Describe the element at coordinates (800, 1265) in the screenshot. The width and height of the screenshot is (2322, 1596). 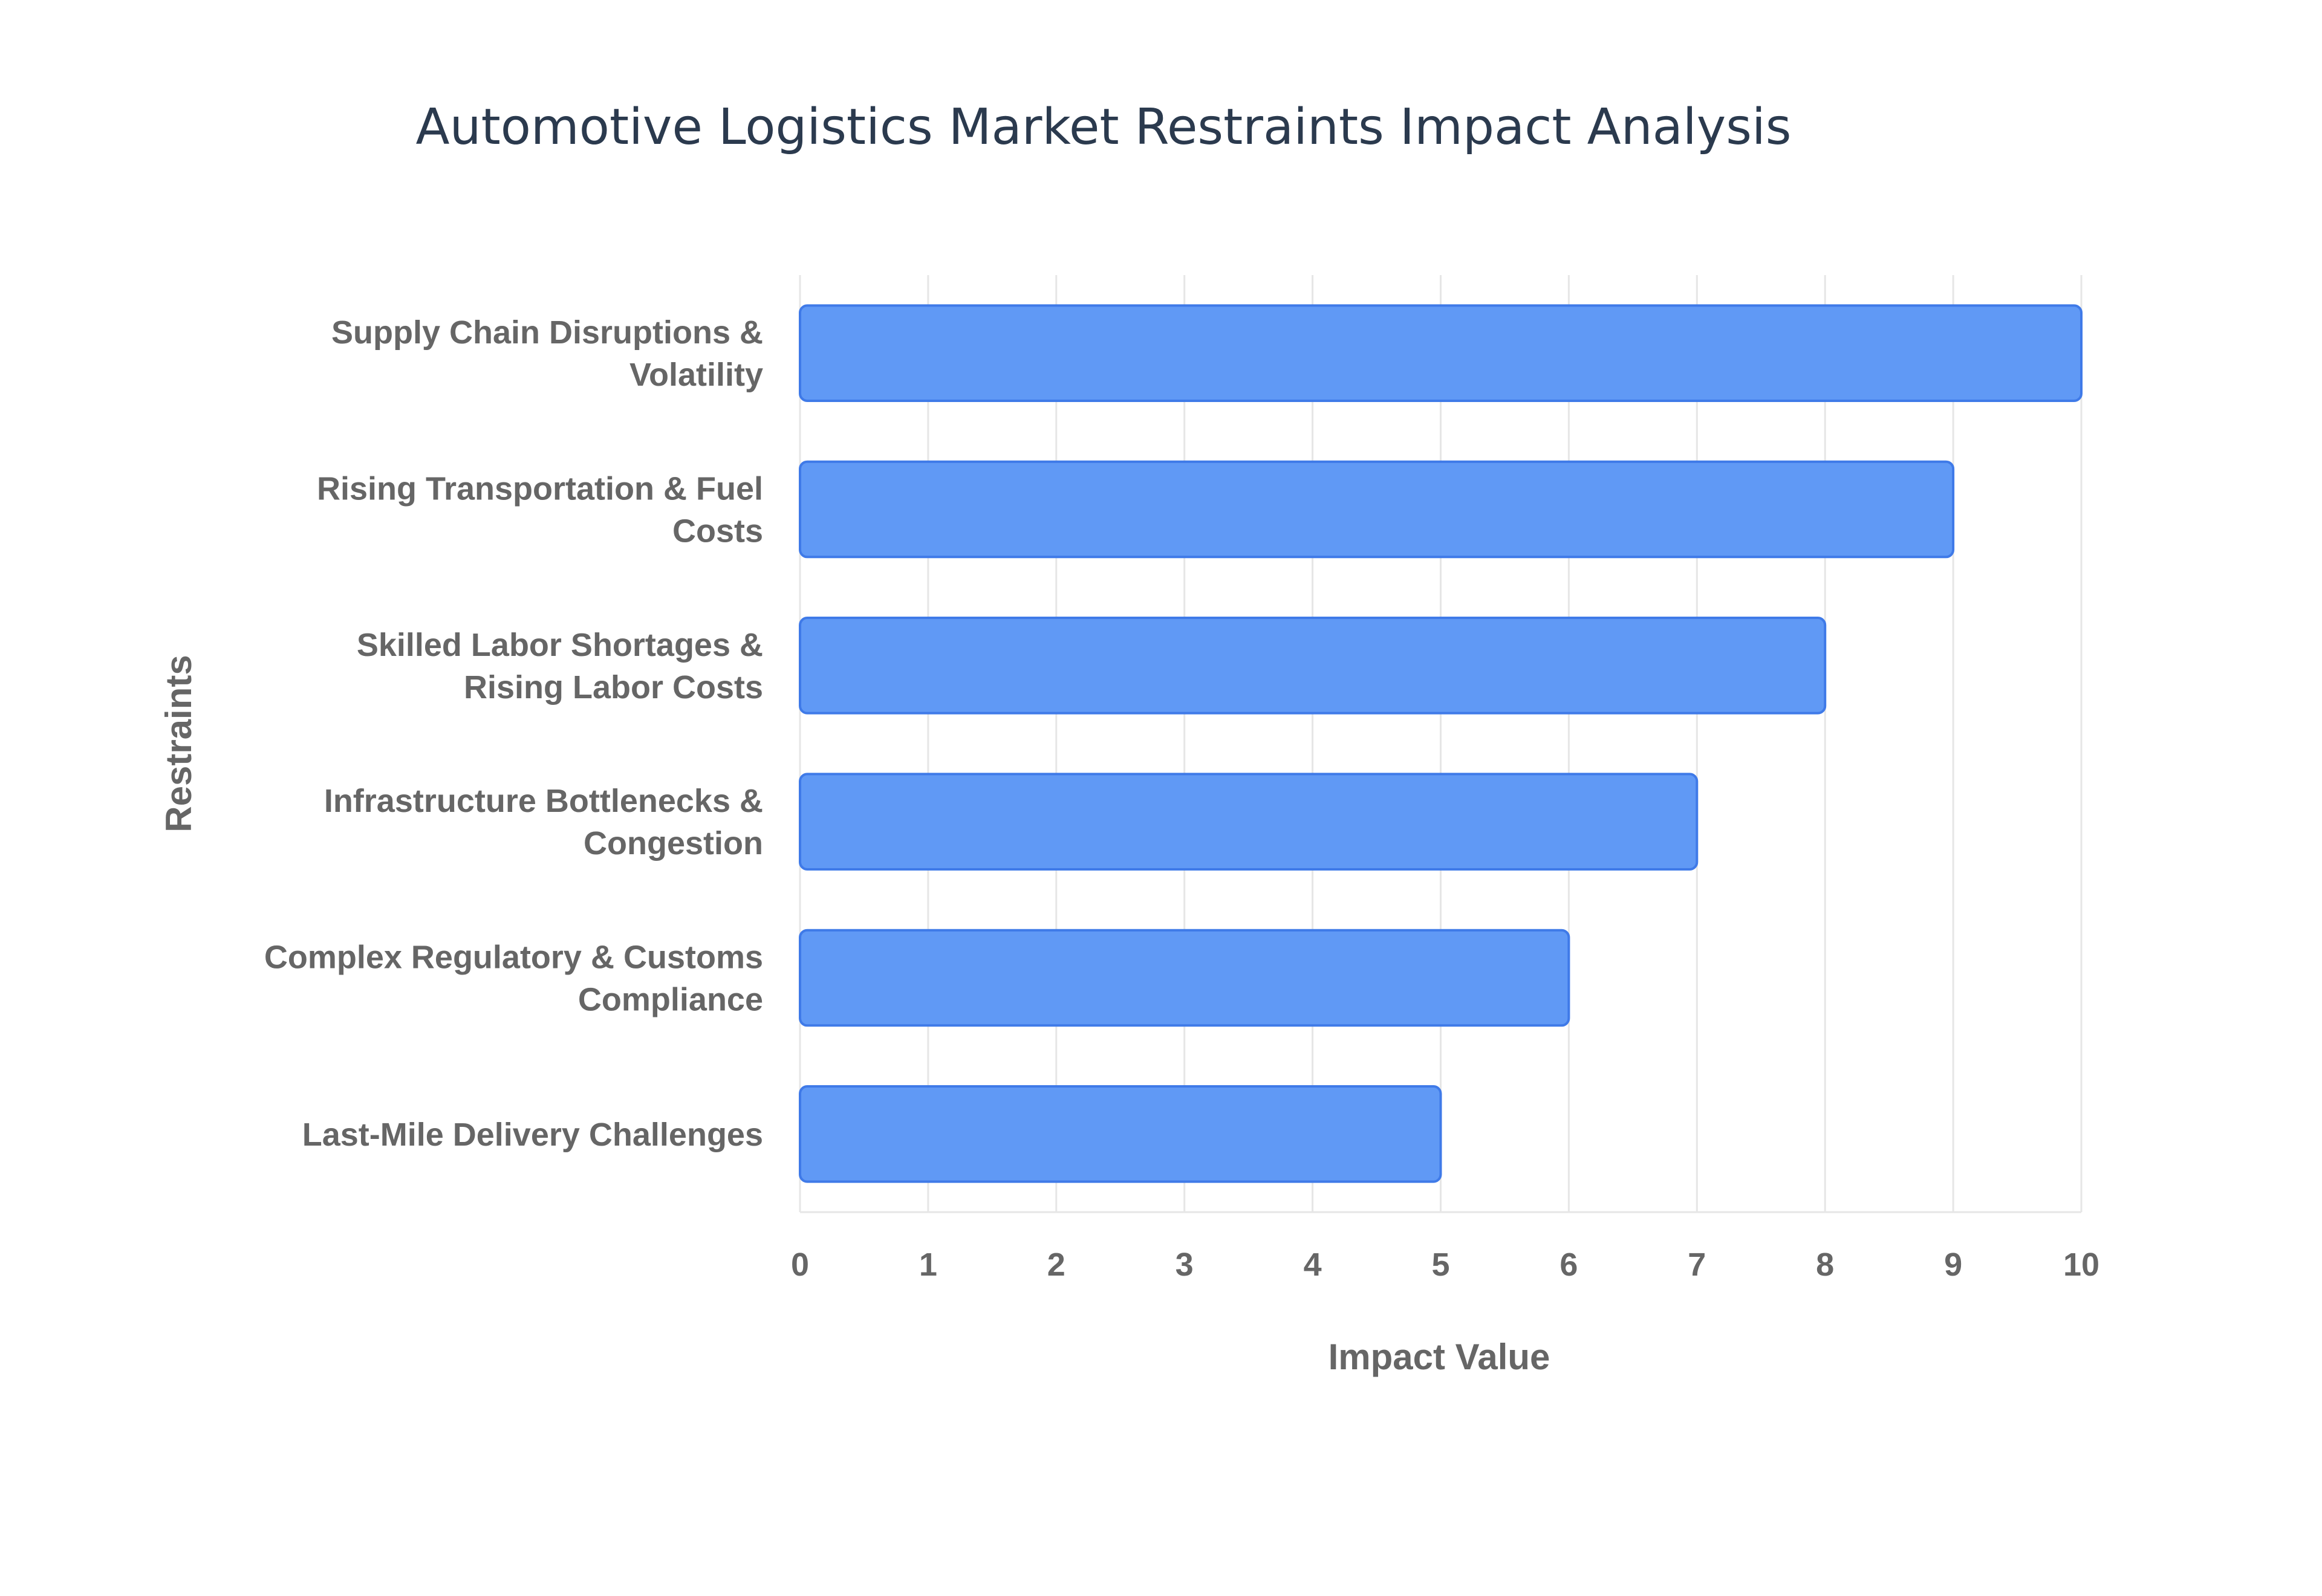
I see `x-tick-label: 0` at that location.